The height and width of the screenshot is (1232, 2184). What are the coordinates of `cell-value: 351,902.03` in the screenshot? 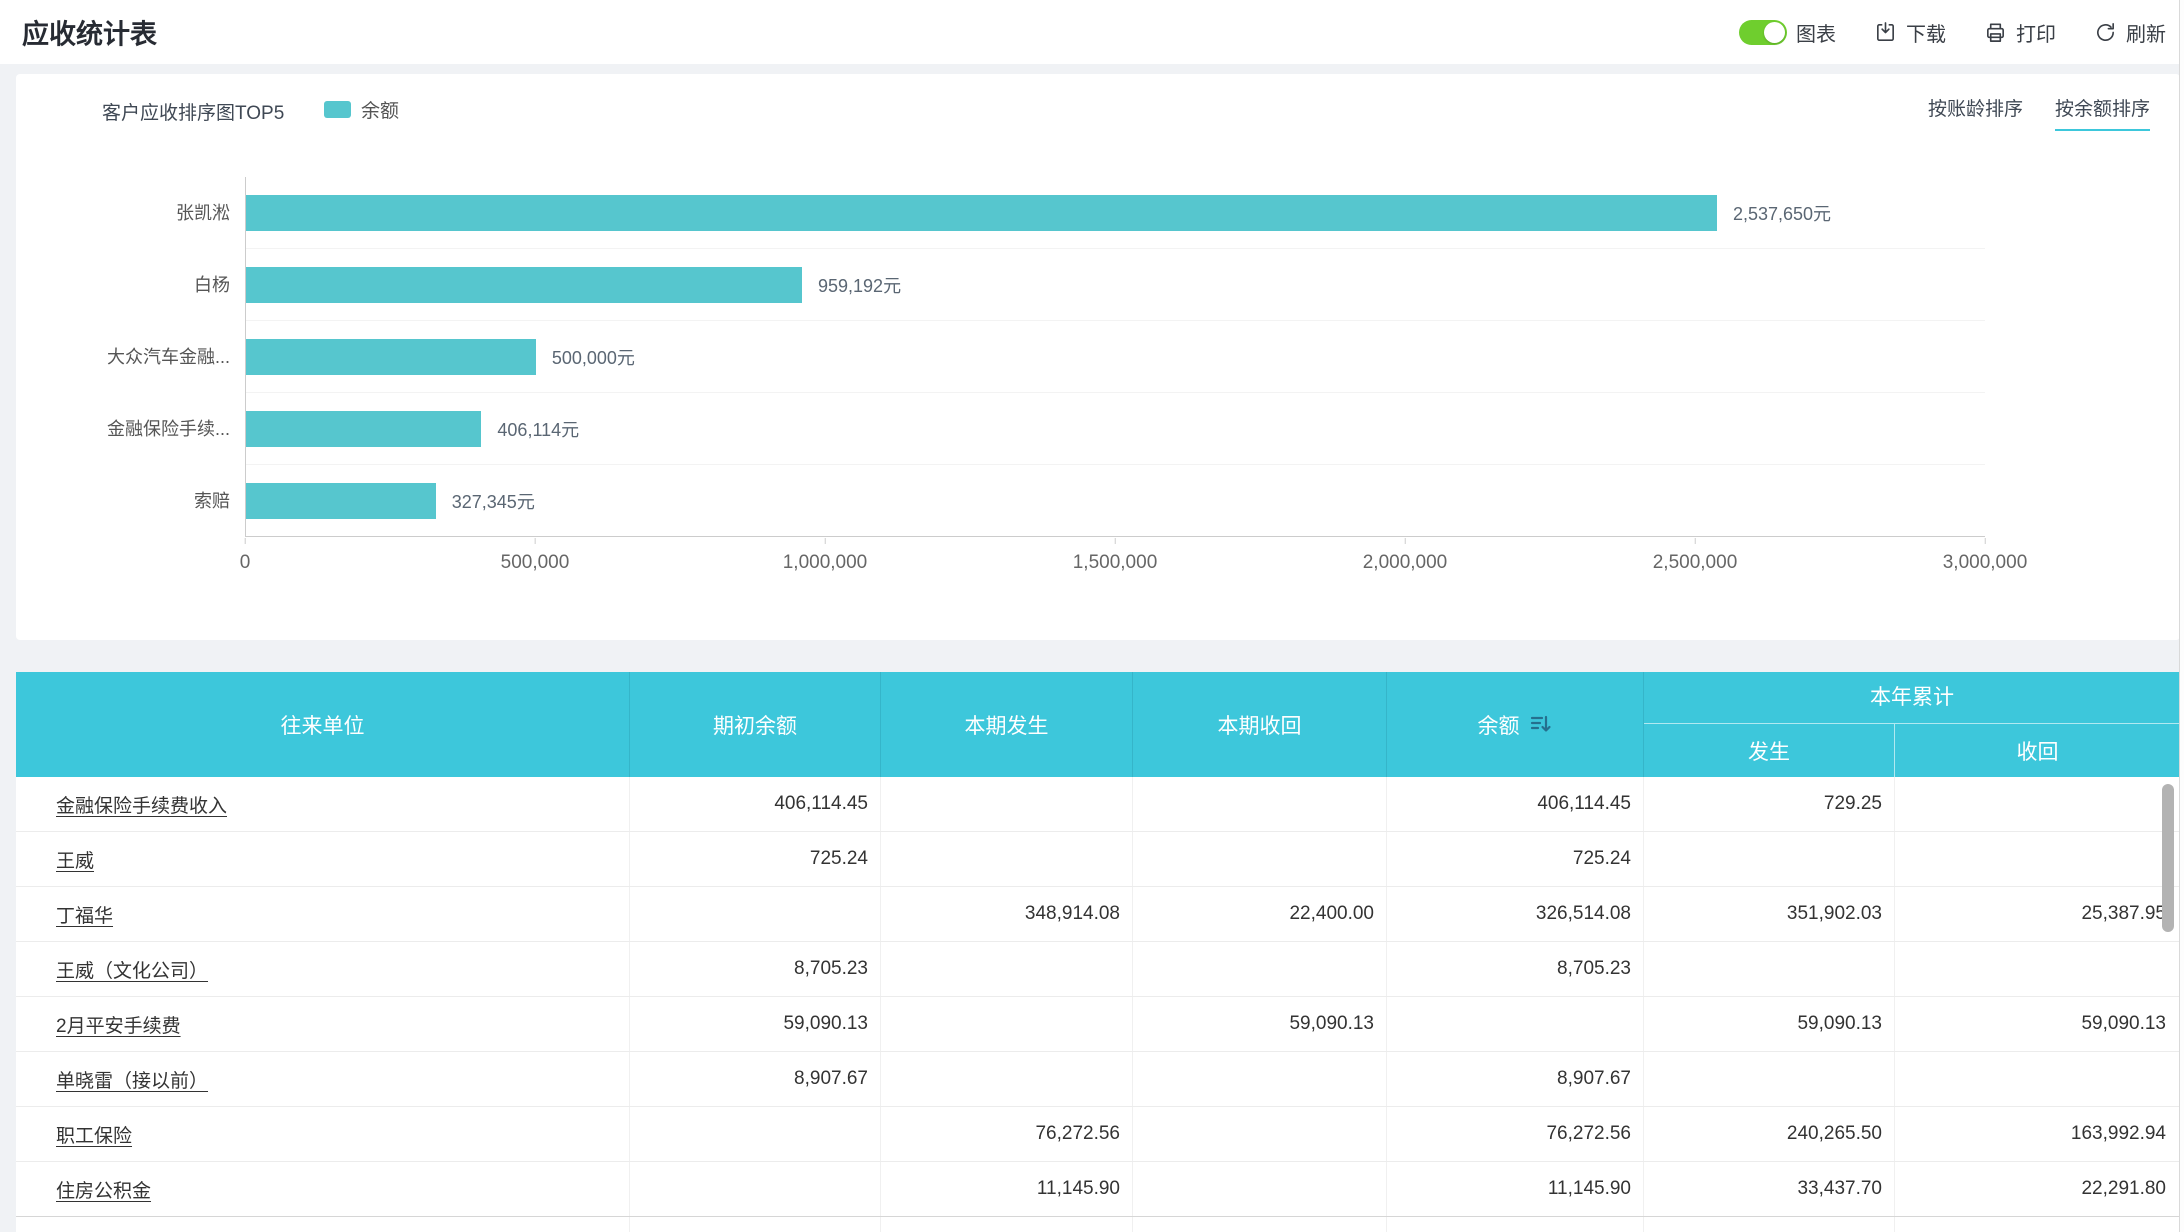 It's located at (1769, 914).